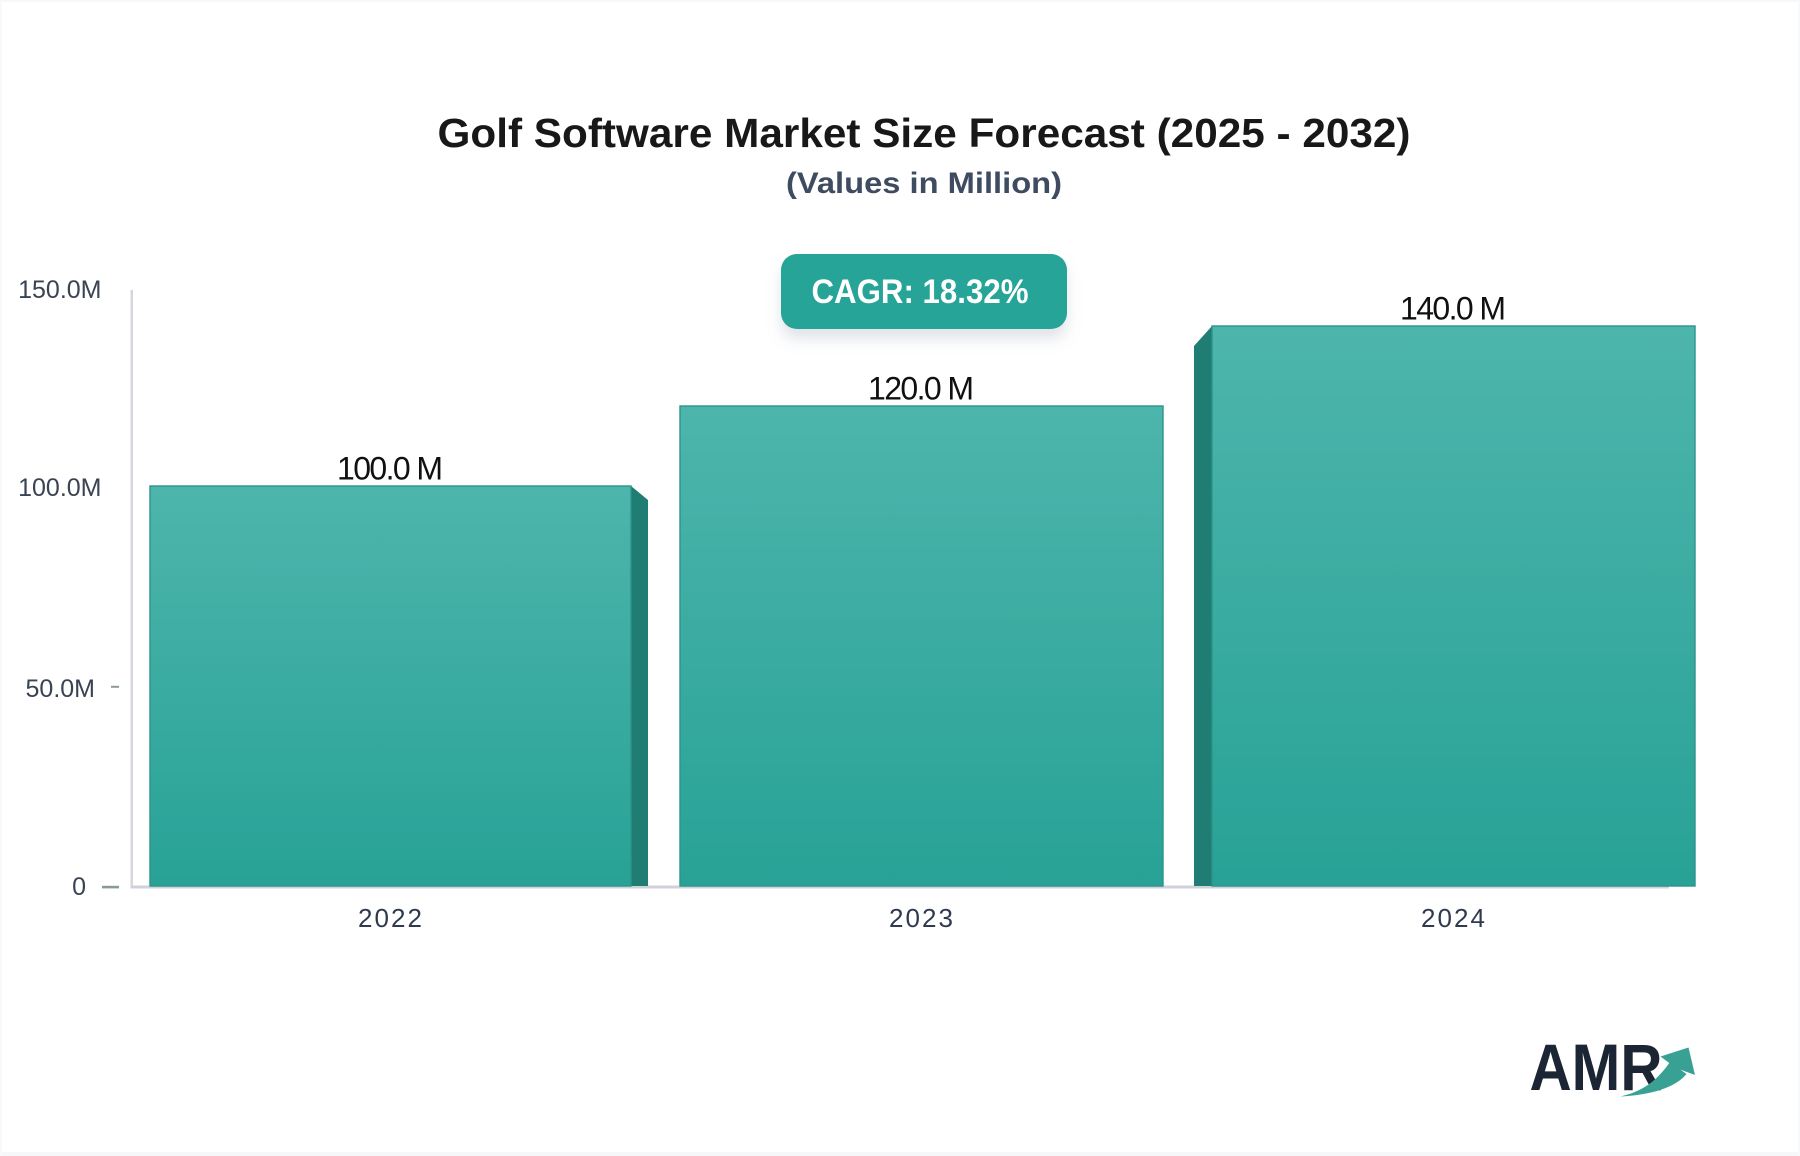 The image size is (1800, 1156). I want to click on svg-text: 100.0M, so click(59, 488).